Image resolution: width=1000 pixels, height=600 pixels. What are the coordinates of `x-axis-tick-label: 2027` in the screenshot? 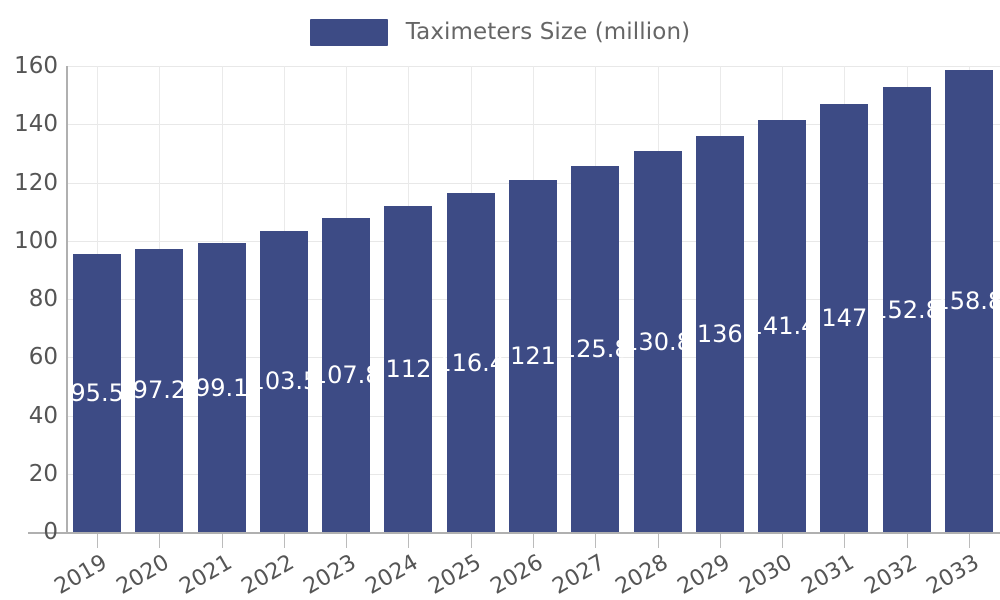 It's located at (579, 575).